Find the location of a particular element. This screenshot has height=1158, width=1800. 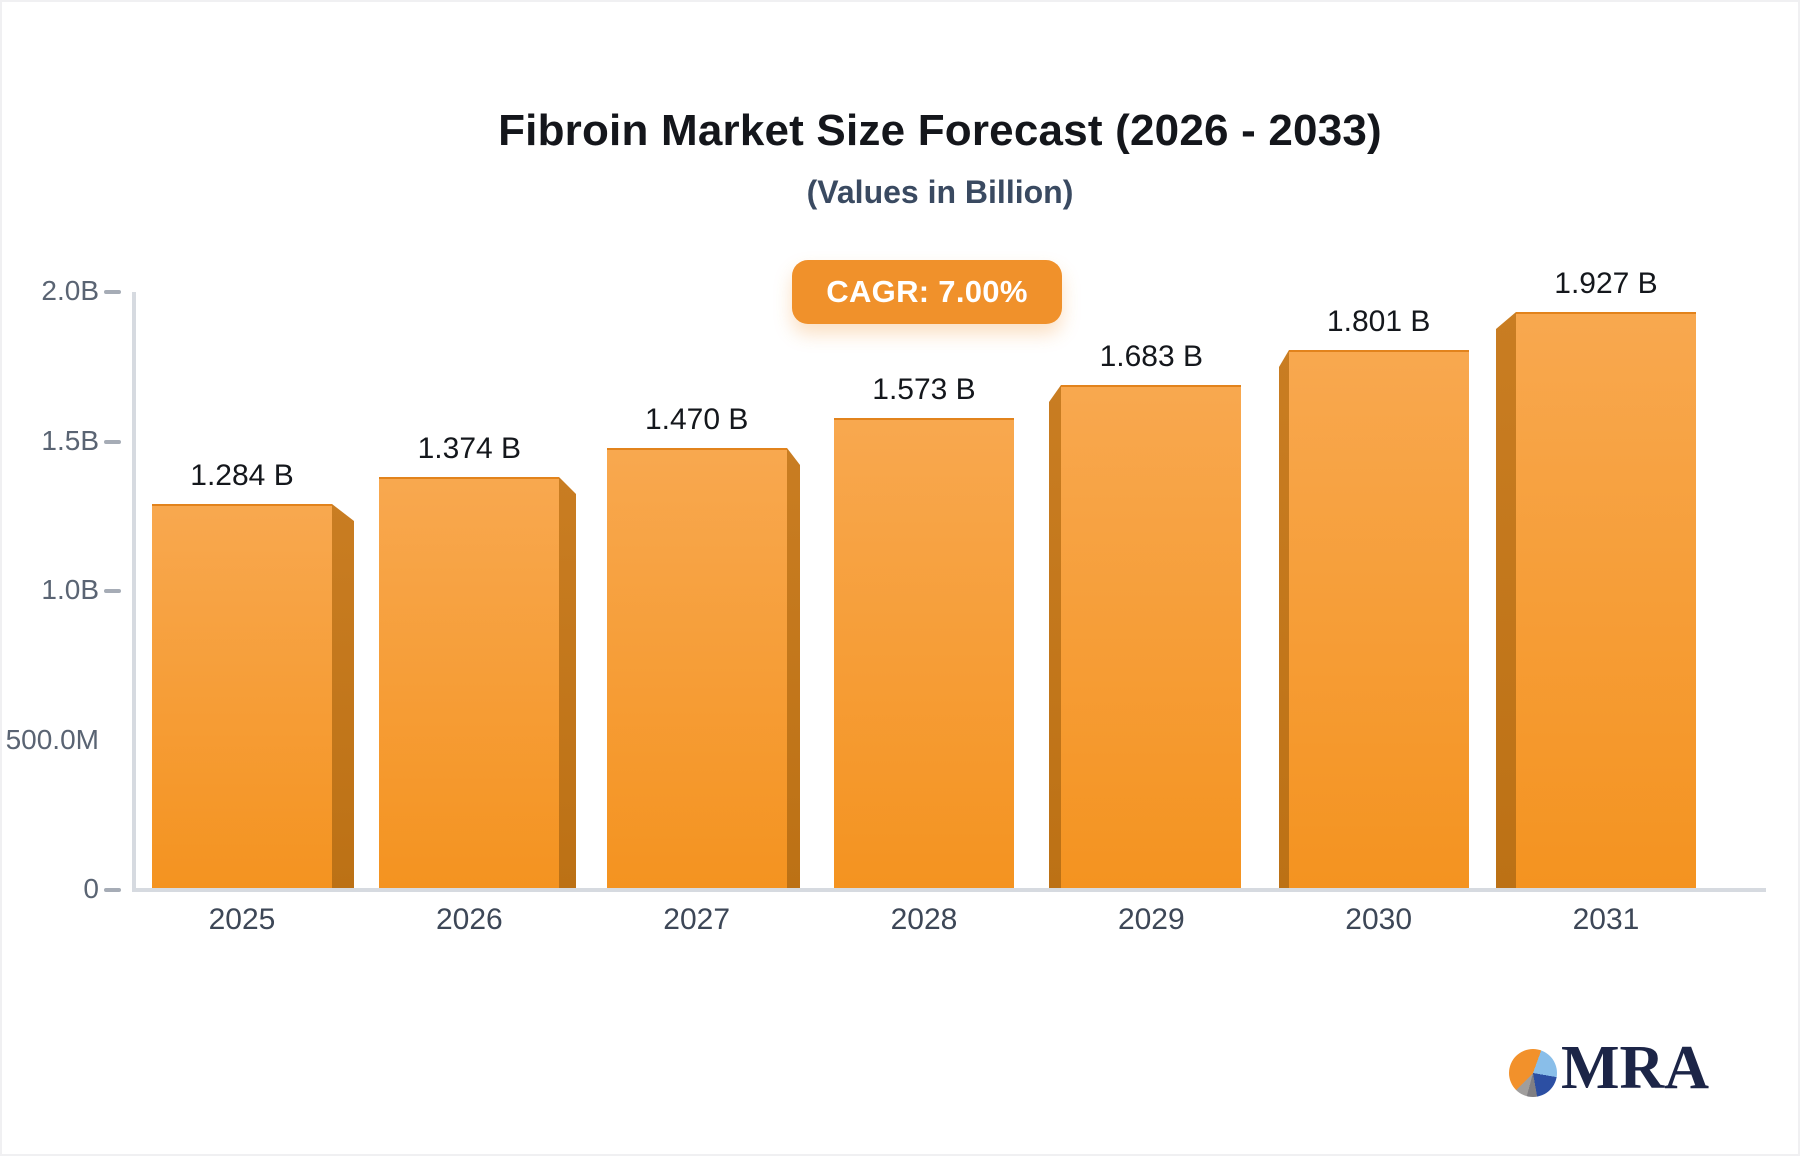

bar-2029 is located at coordinates (1151, 636).